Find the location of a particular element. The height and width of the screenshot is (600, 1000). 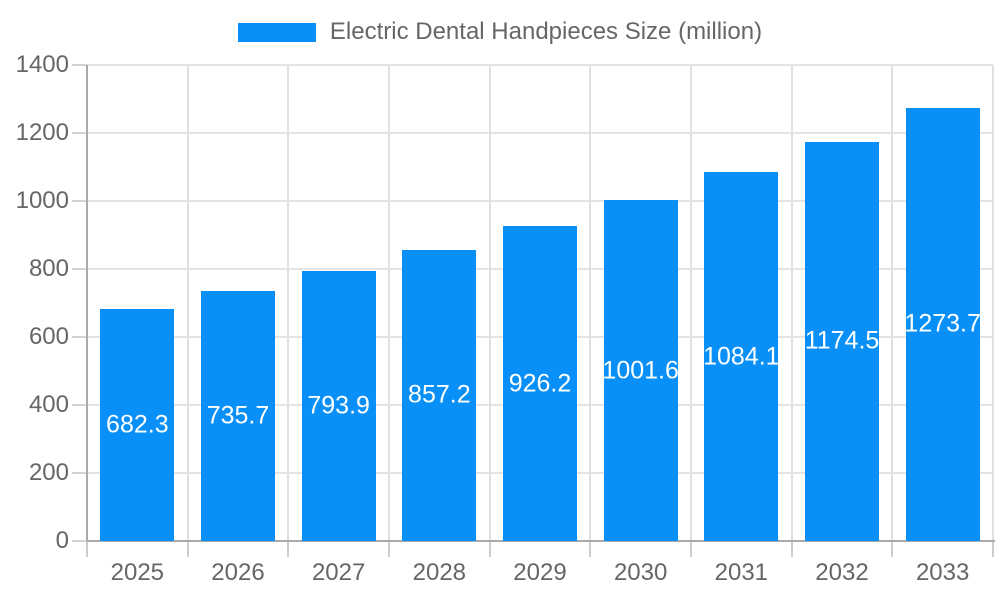

bar-2028 is located at coordinates (439, 395).